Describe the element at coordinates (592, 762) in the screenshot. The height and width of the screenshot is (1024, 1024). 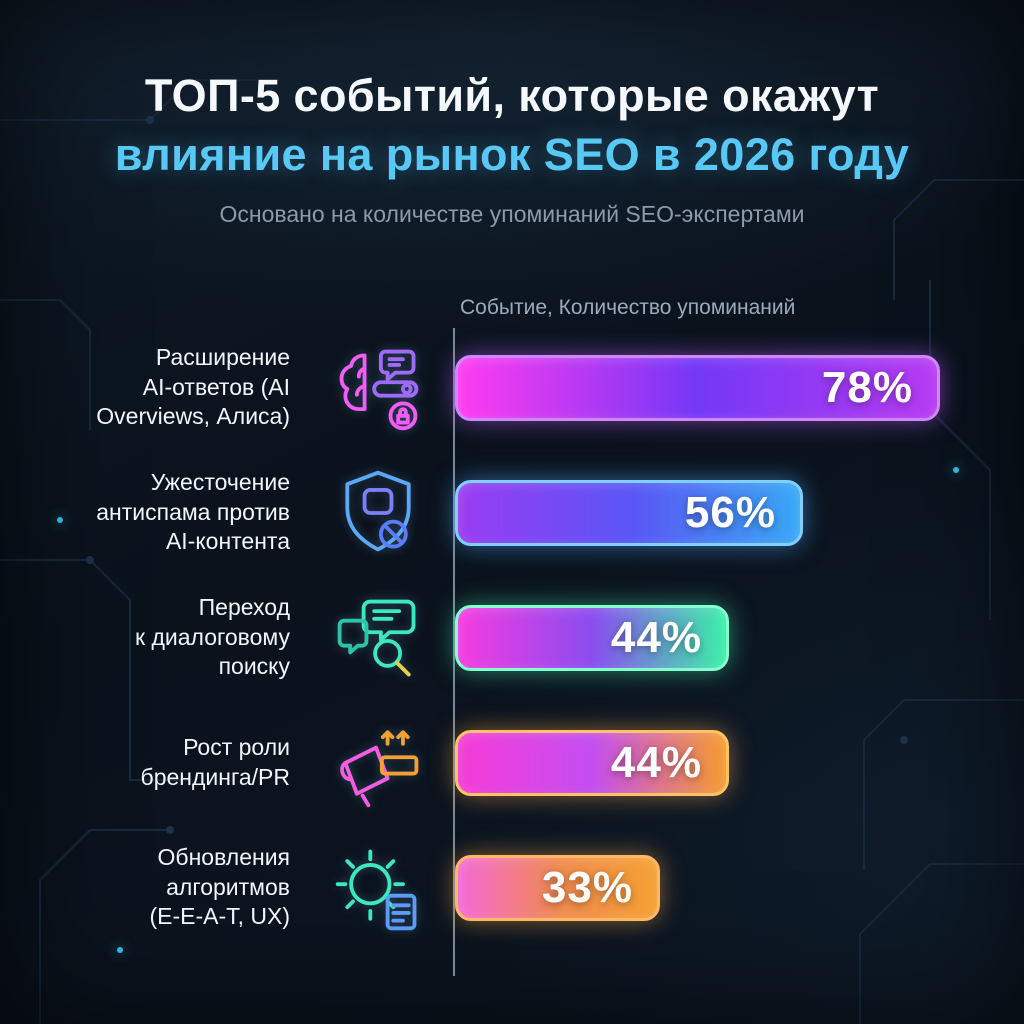
I see `bar-branding: 44%` at that location.